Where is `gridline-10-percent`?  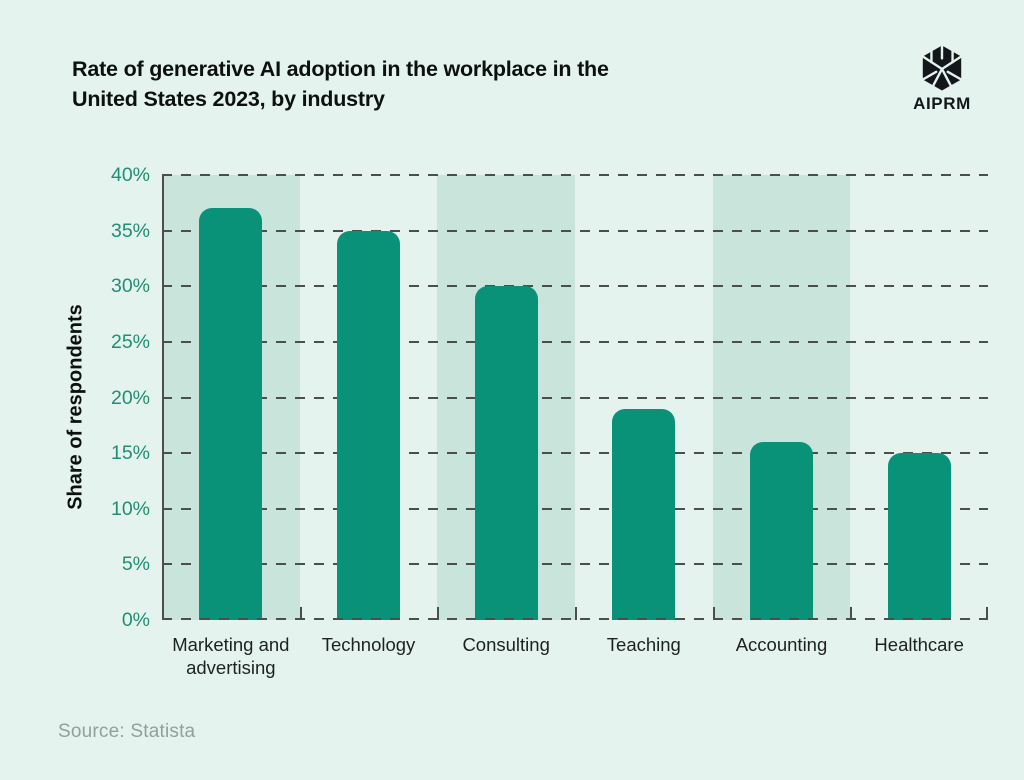 gridline-10-percent is located at coordinates (575, 508).